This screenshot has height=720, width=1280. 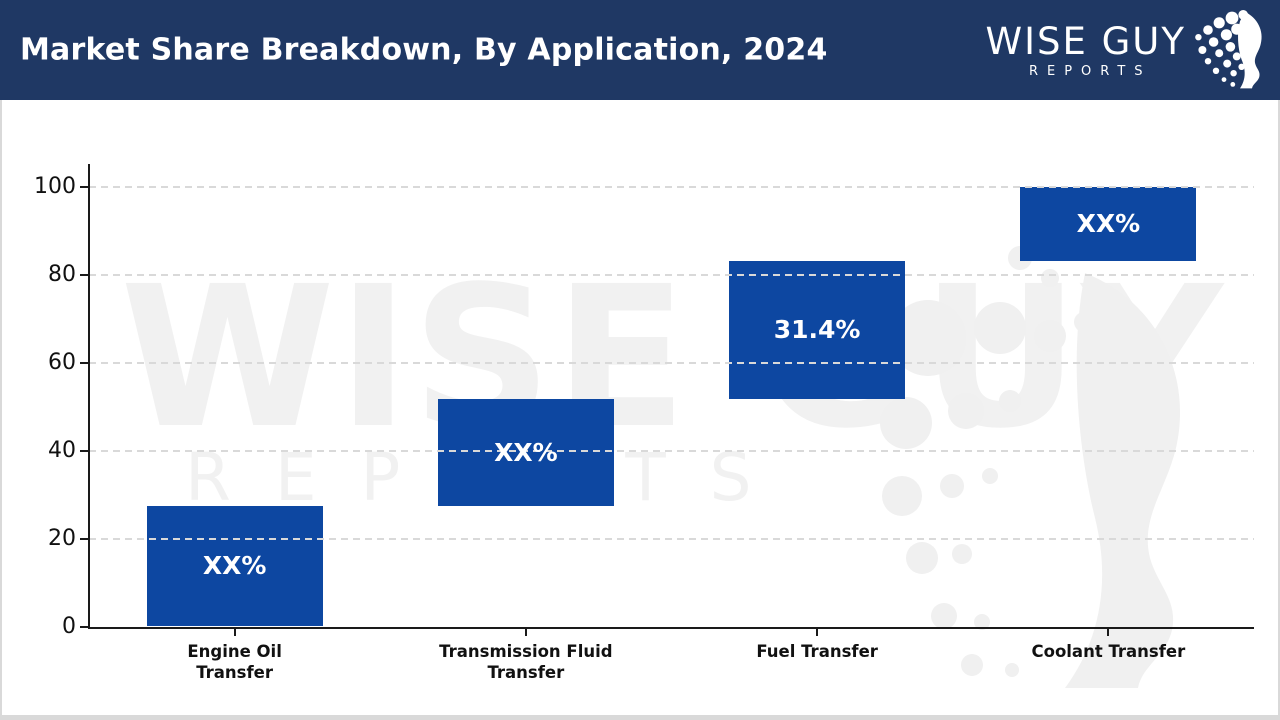 I want to click on logo-wordmark: WISE GUY, so click(x=1085, y=41).